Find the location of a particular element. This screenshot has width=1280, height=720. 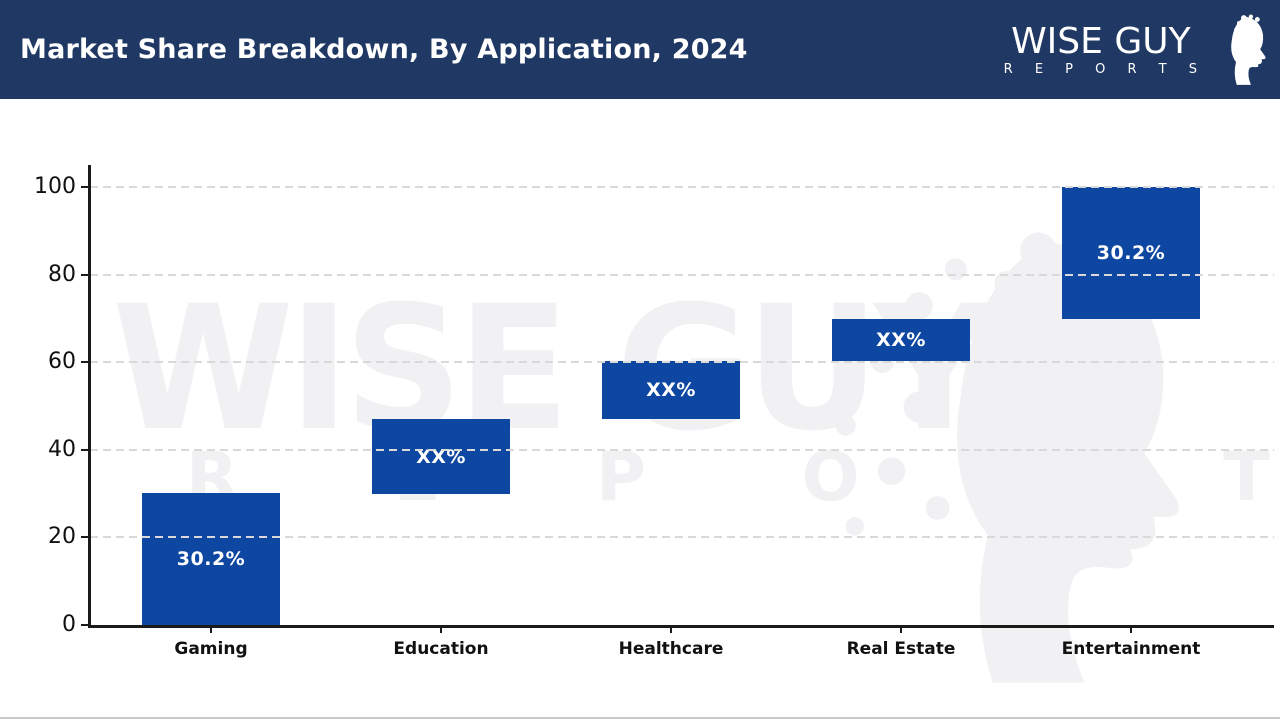

y-tick-label: 0 is located at coordinates (69, 624).